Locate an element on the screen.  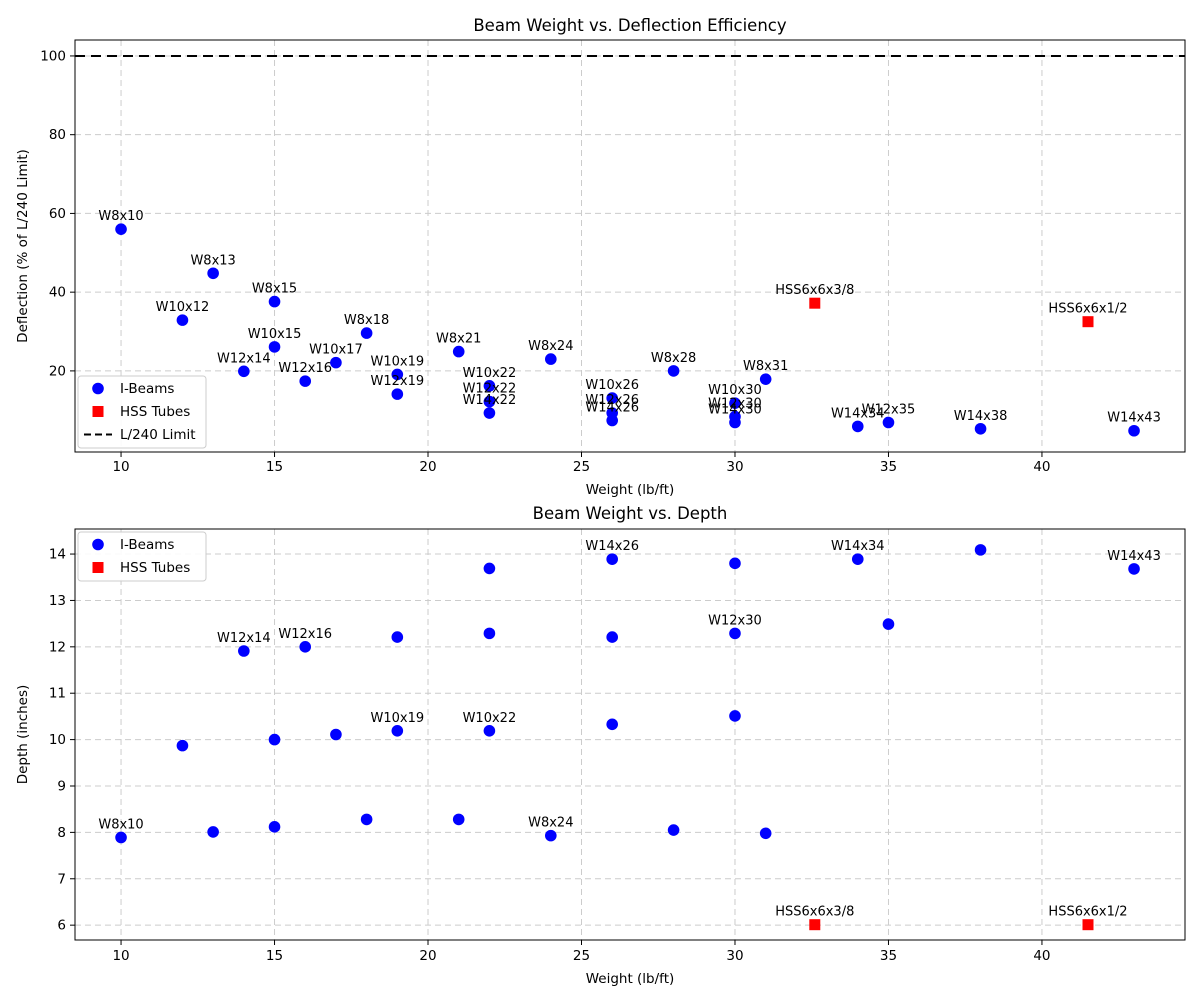
data-point-label: W14x34 is located at coordinates (858, 546).